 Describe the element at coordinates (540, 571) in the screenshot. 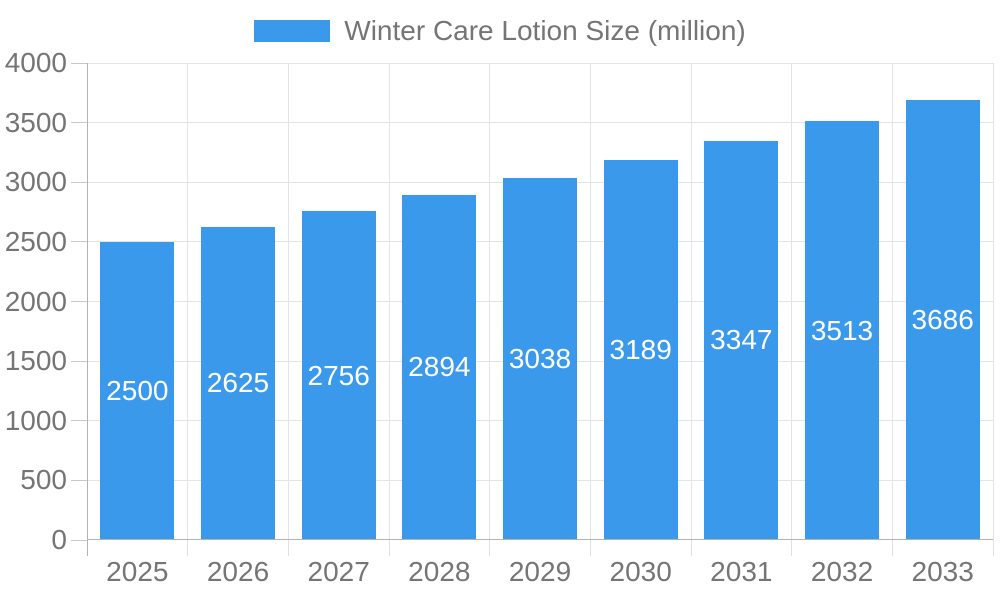

I see `x-axis-label: 2029` at that location.